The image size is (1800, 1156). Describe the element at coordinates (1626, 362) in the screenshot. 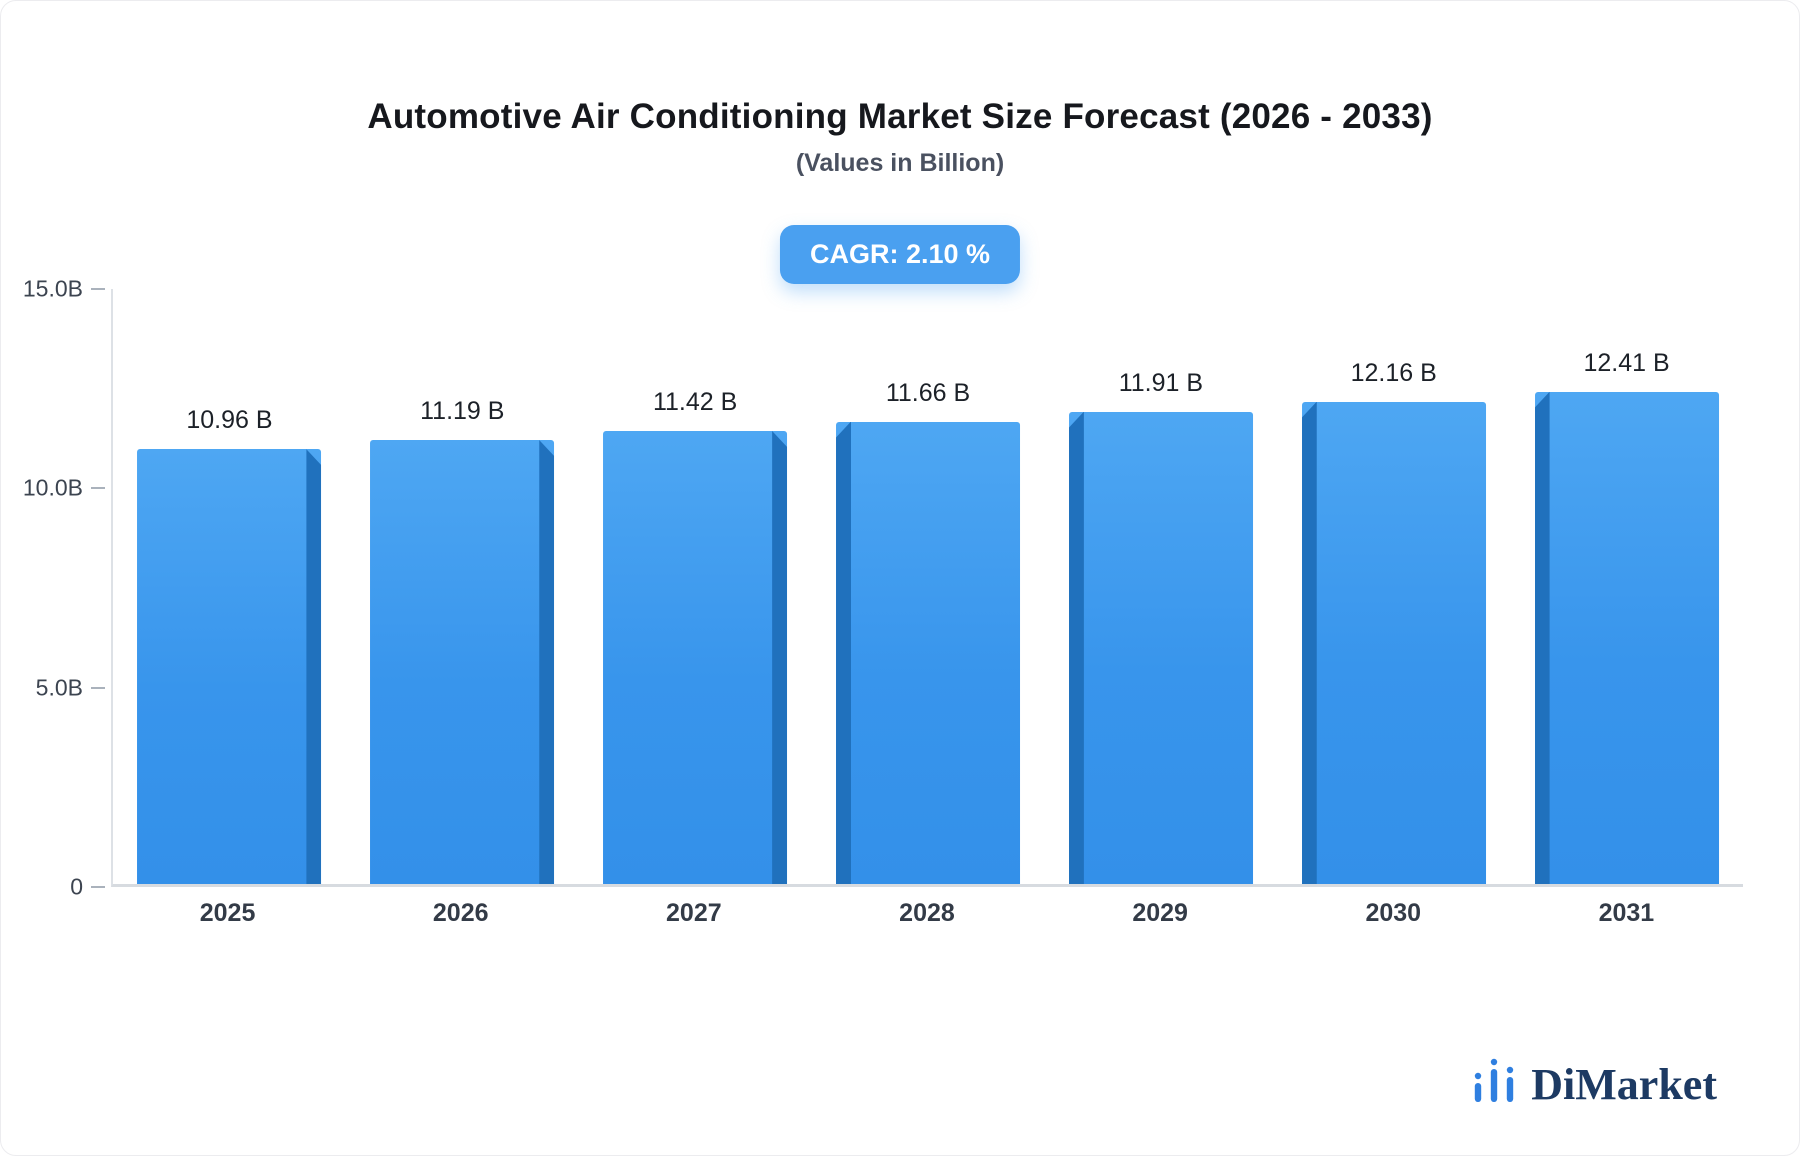

I see `bar-value-label: 12.41 B` at that location.